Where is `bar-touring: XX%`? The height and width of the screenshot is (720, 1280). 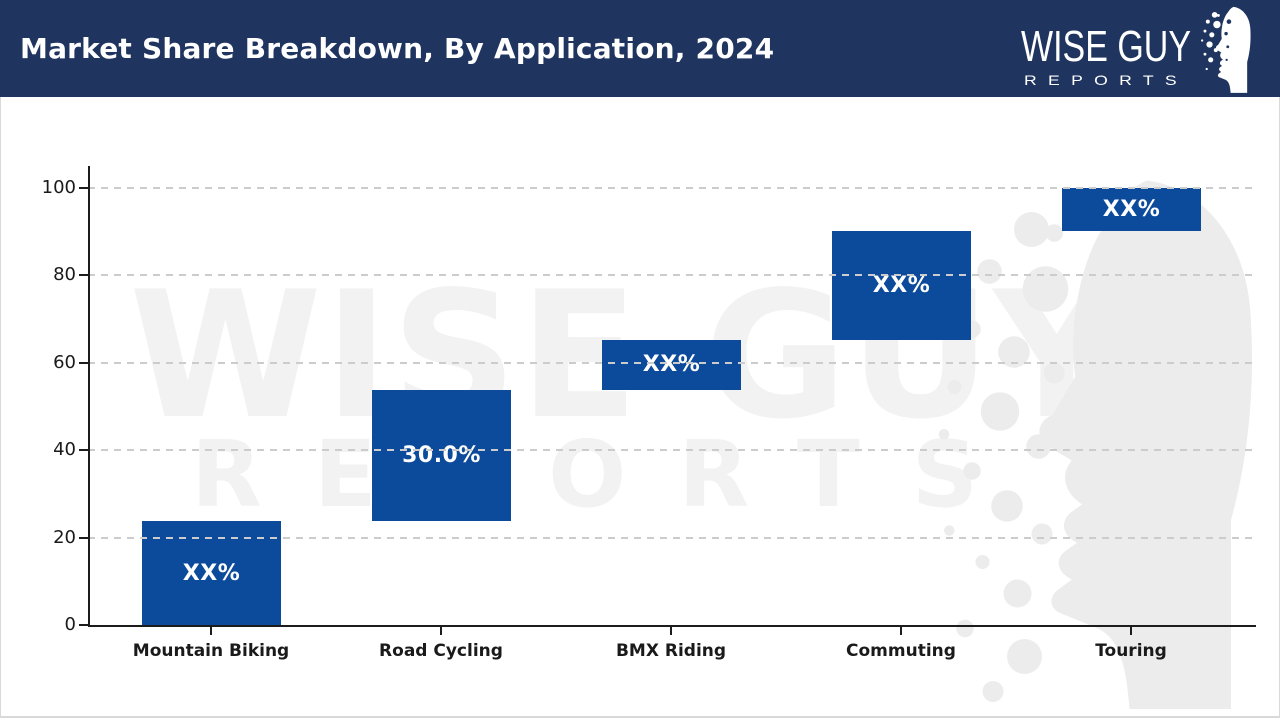 bar-touring: XX% is located at coordinates (1131, 209).